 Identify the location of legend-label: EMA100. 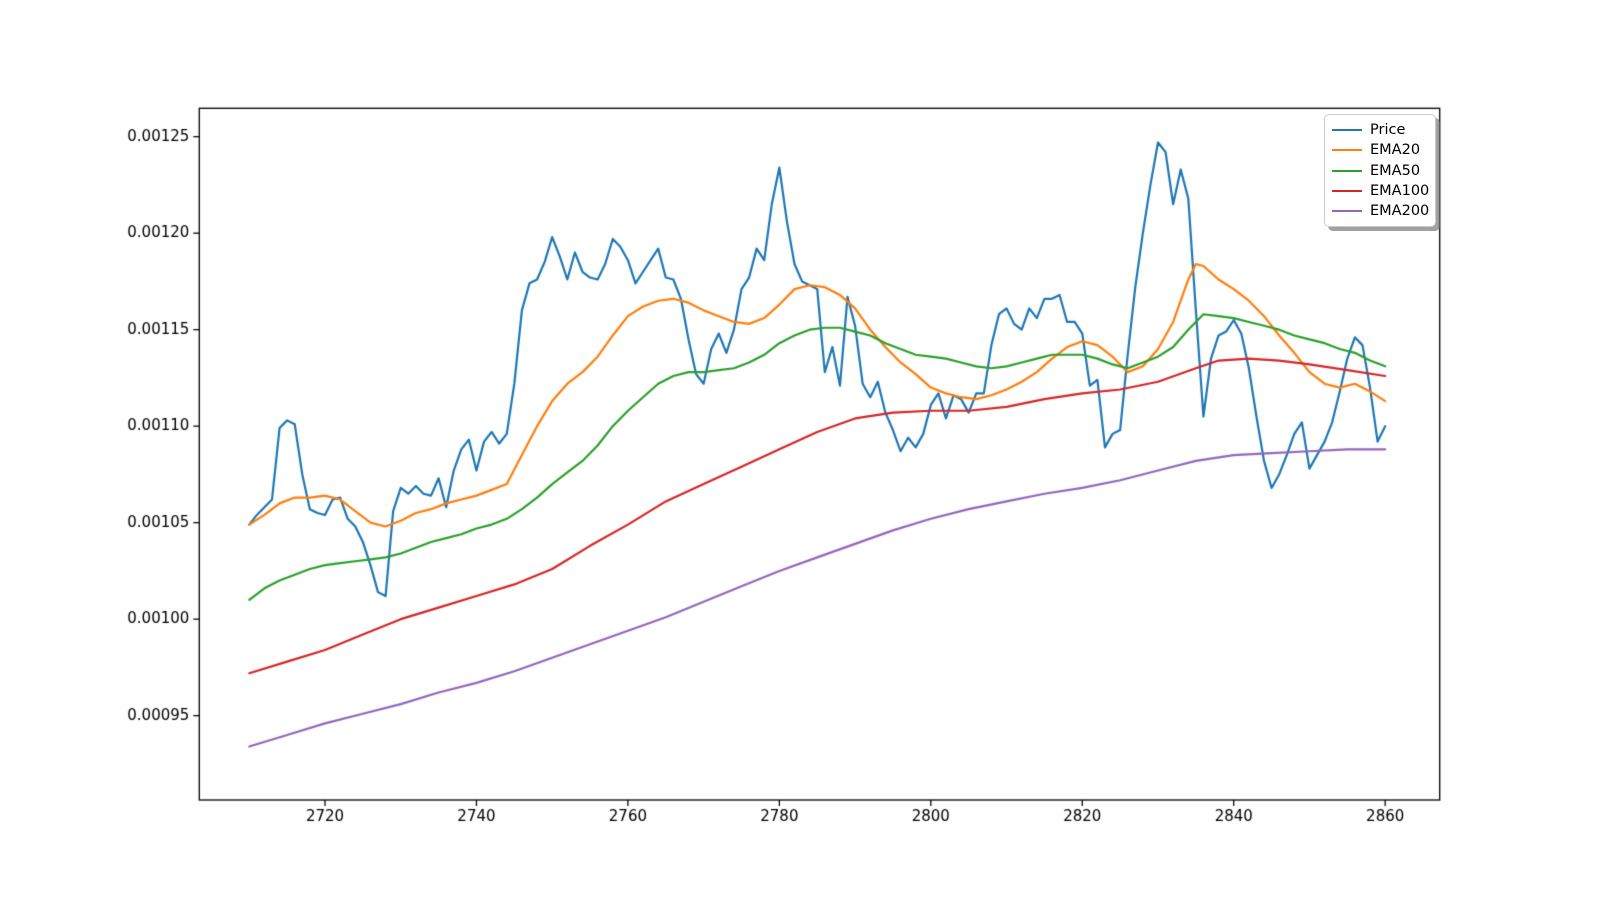
(1400, 191).